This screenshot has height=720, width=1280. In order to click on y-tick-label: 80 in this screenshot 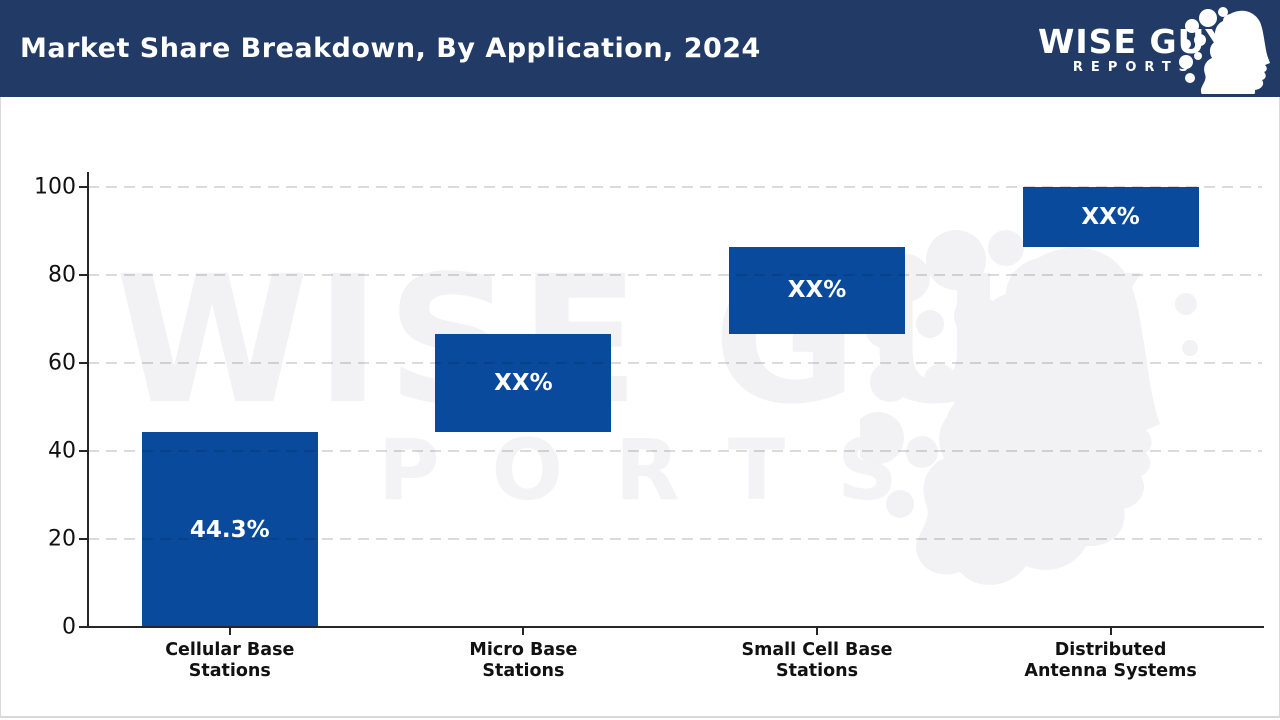, I will do `click(62, 275)`.